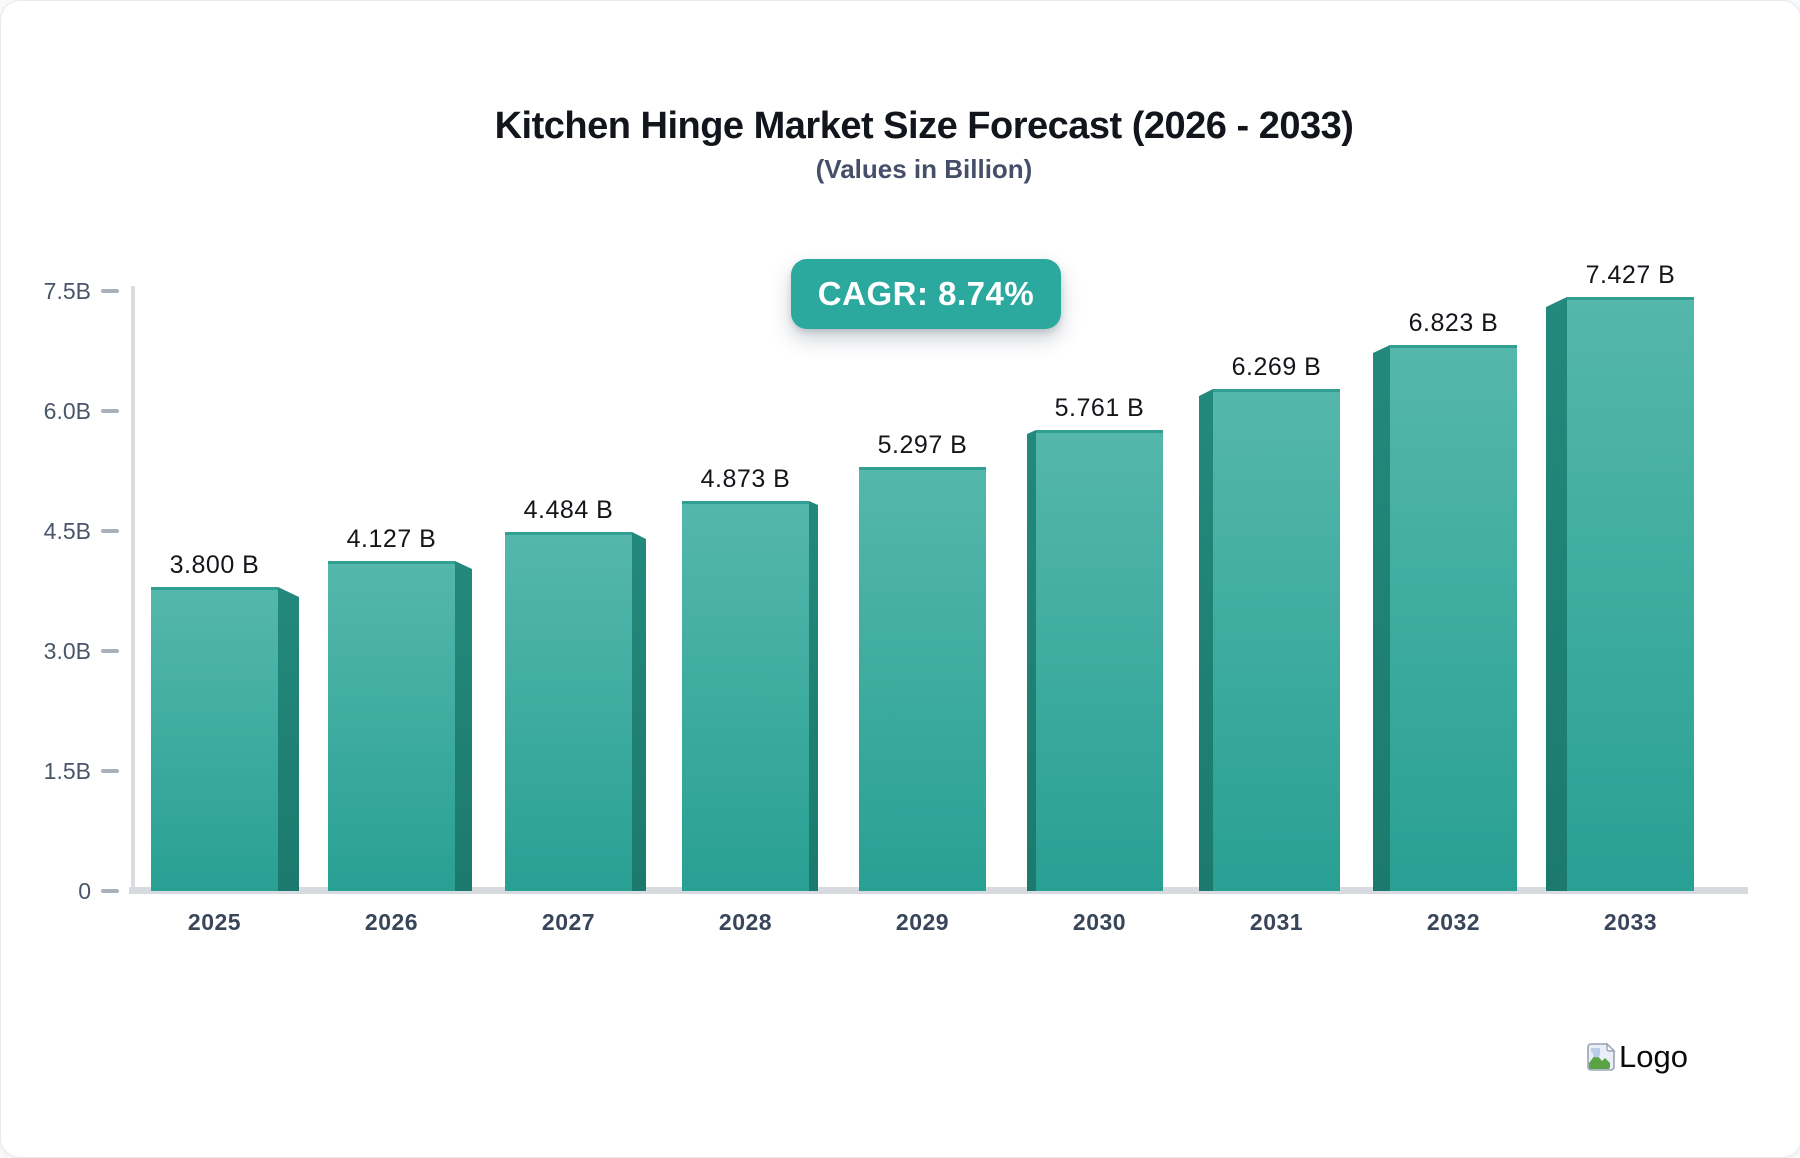 This screenshot has height=1158, width=1800. What do you see at coordinates (745, 922) in the screenshot?
I see `x-tick-label: 2028` at bounding box center [745, 922].